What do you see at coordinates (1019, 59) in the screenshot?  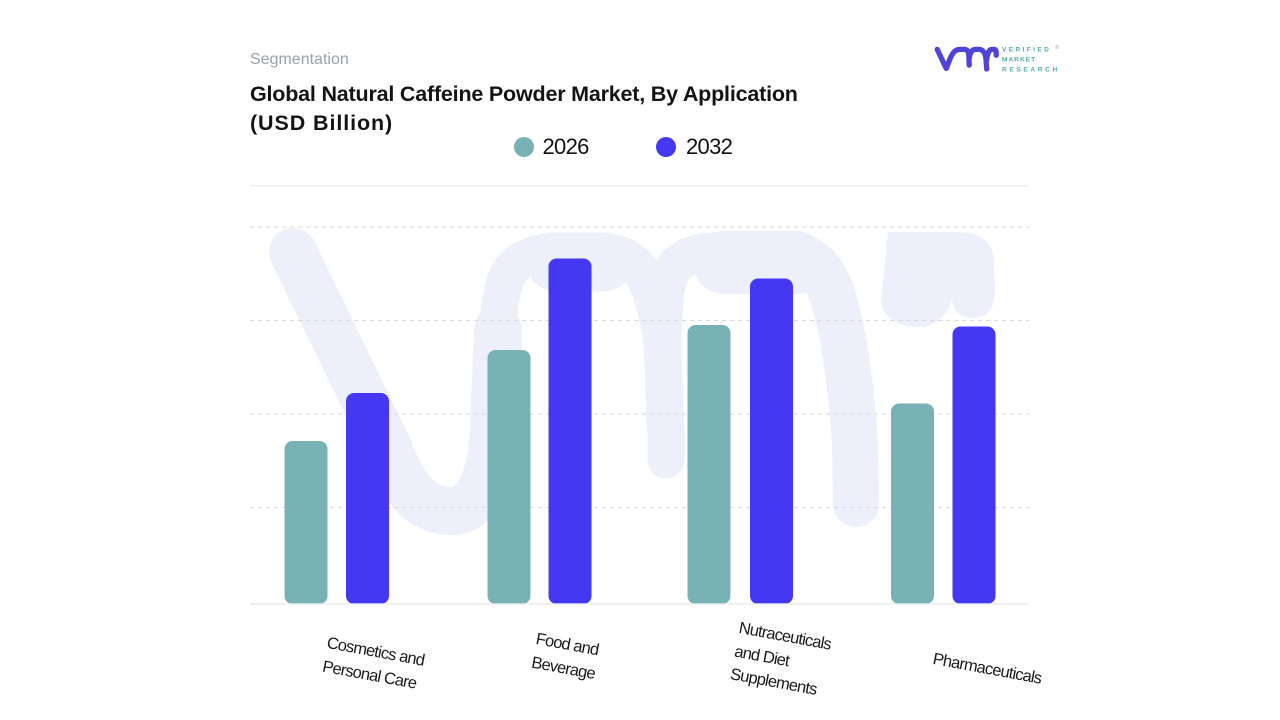 I see `svg-text: MARKET` at bounding box center [1019, 59].